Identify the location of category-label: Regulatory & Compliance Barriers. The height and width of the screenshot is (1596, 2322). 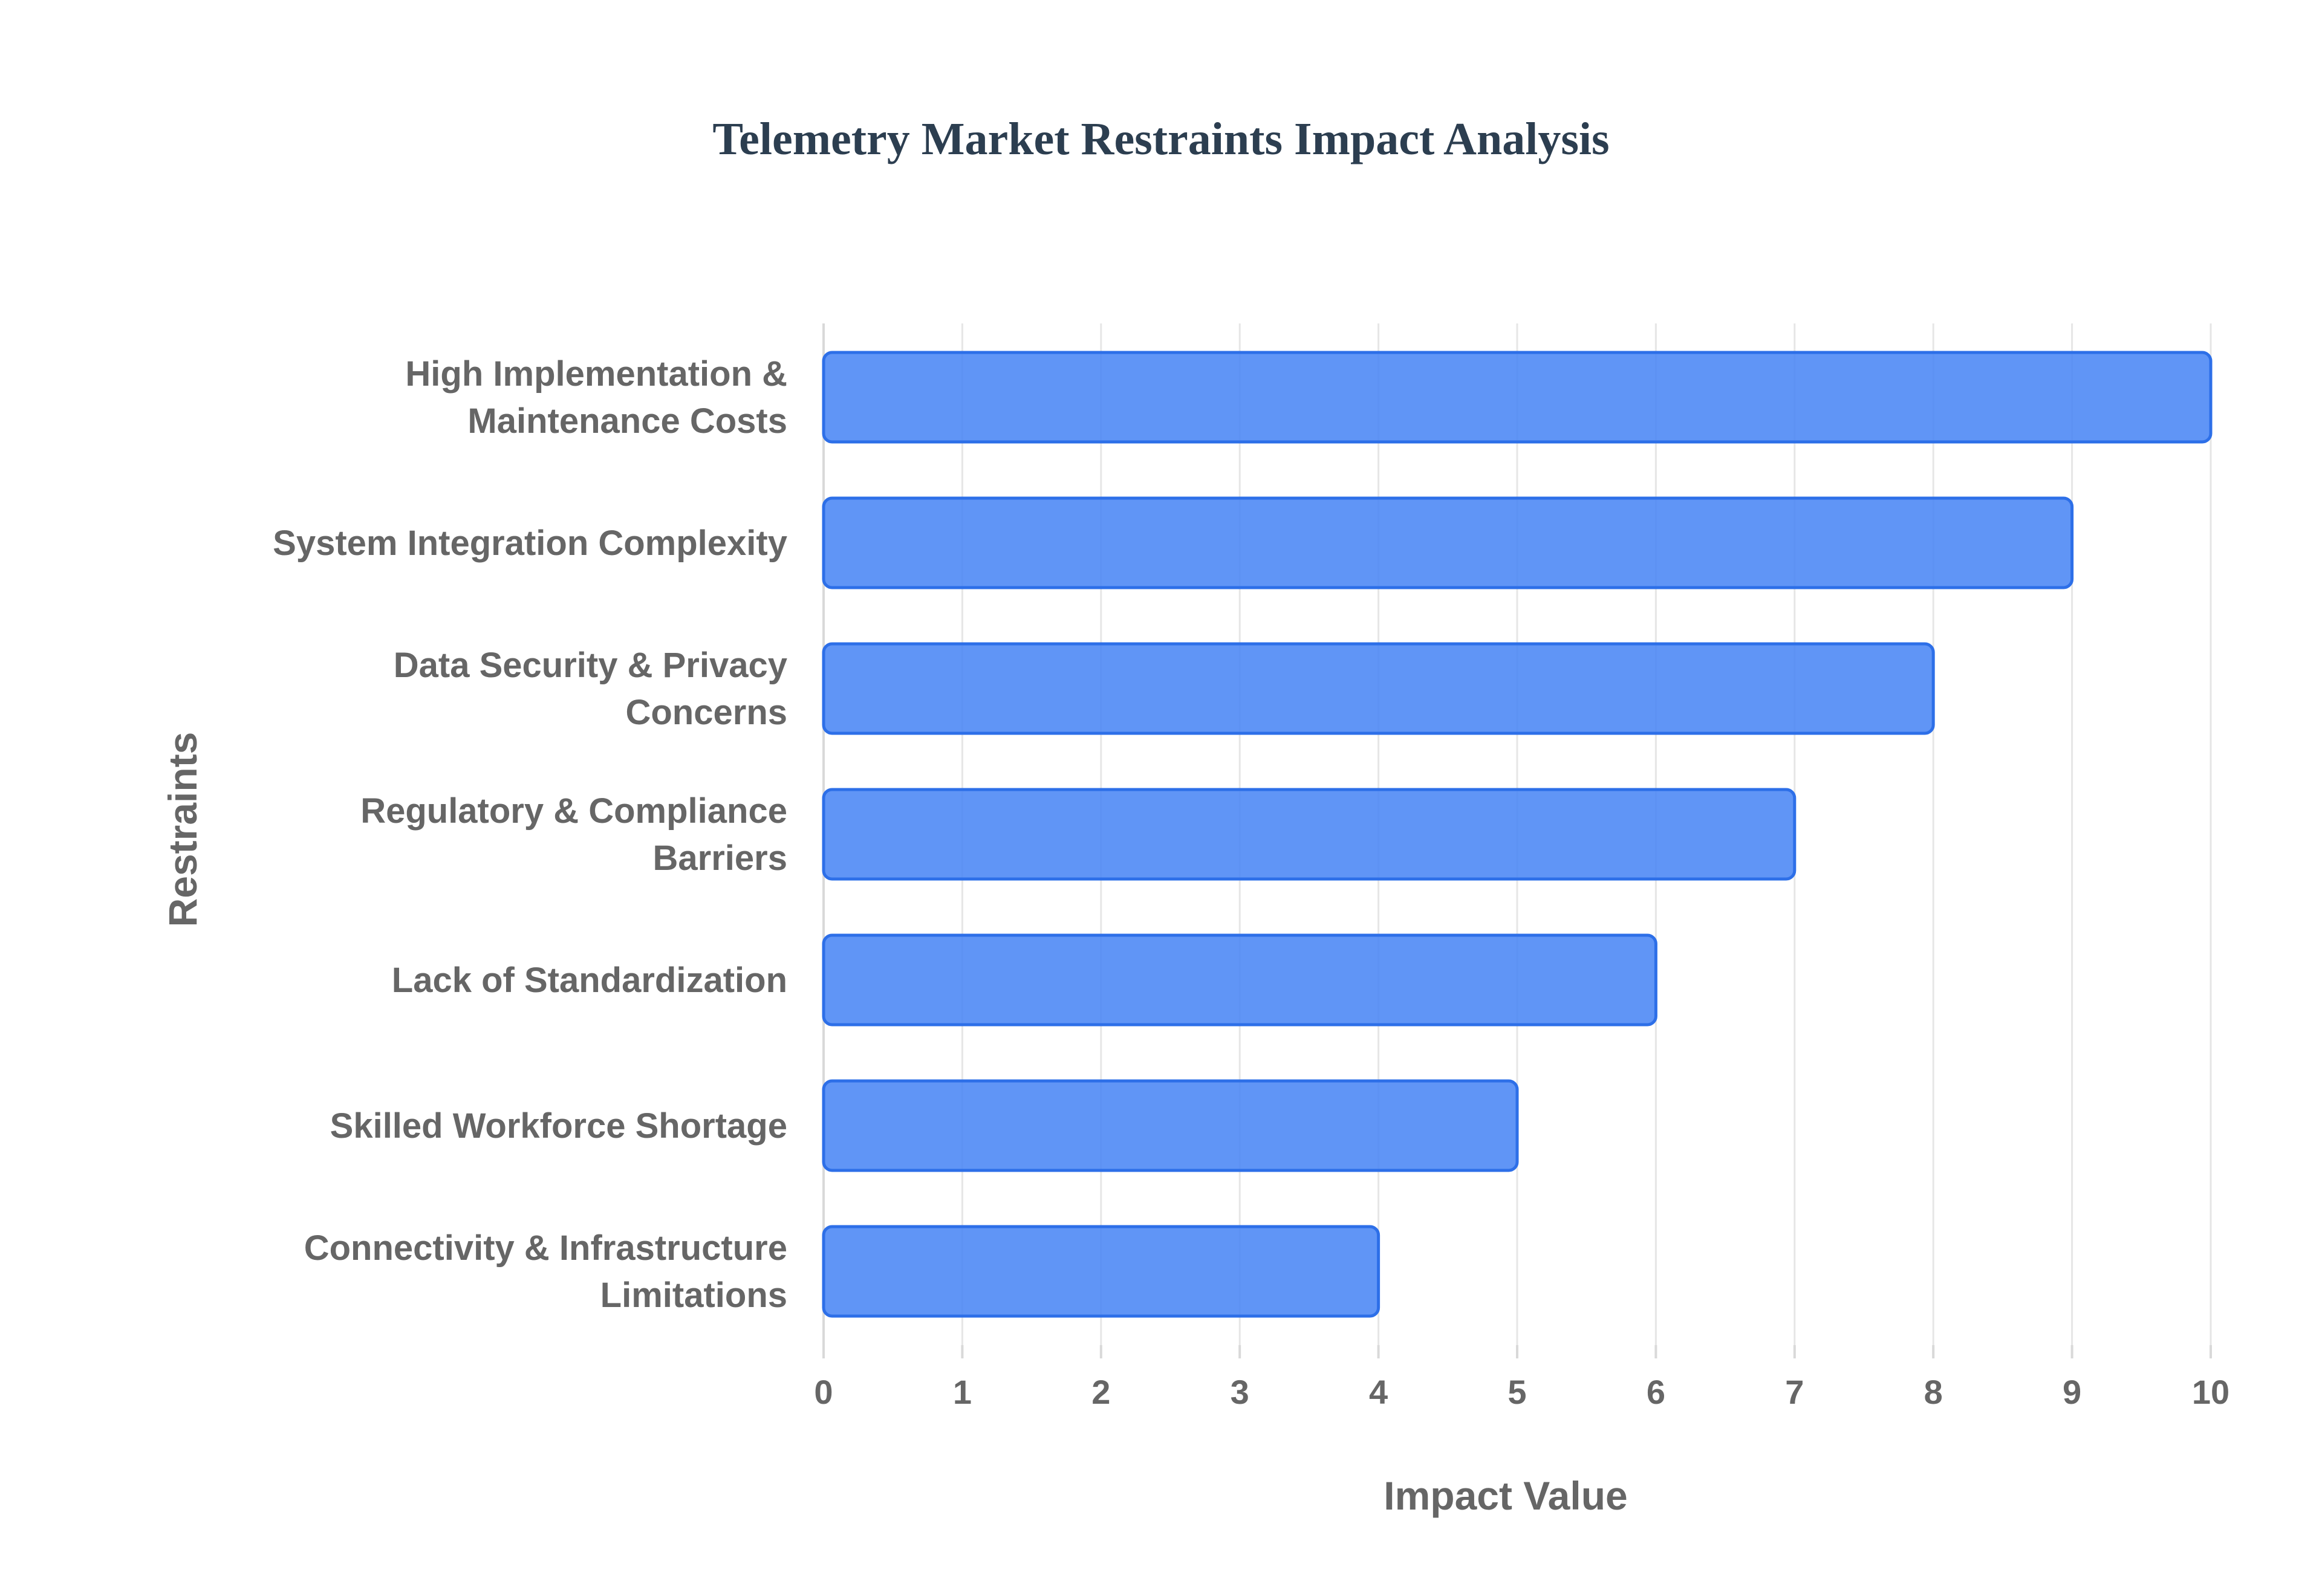
(573, 834).